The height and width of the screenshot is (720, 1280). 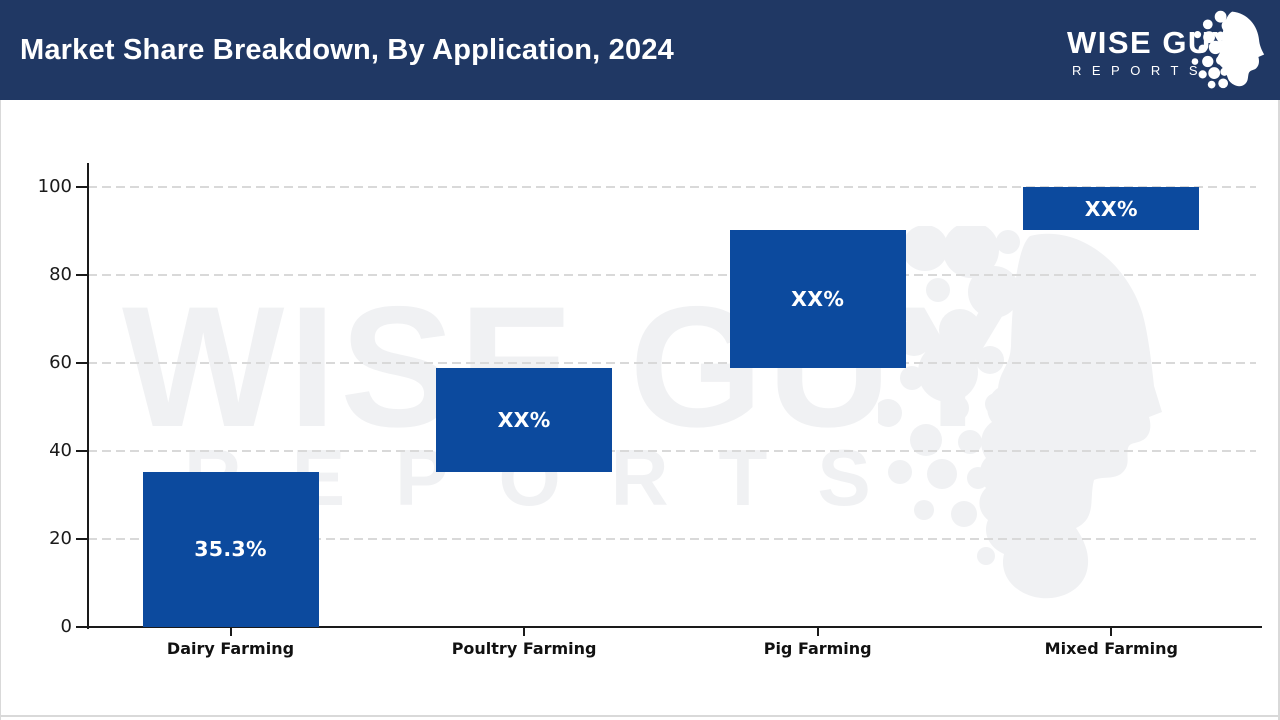 I want to click on y-tick-label-0: 0, so click(x=66, y=626).